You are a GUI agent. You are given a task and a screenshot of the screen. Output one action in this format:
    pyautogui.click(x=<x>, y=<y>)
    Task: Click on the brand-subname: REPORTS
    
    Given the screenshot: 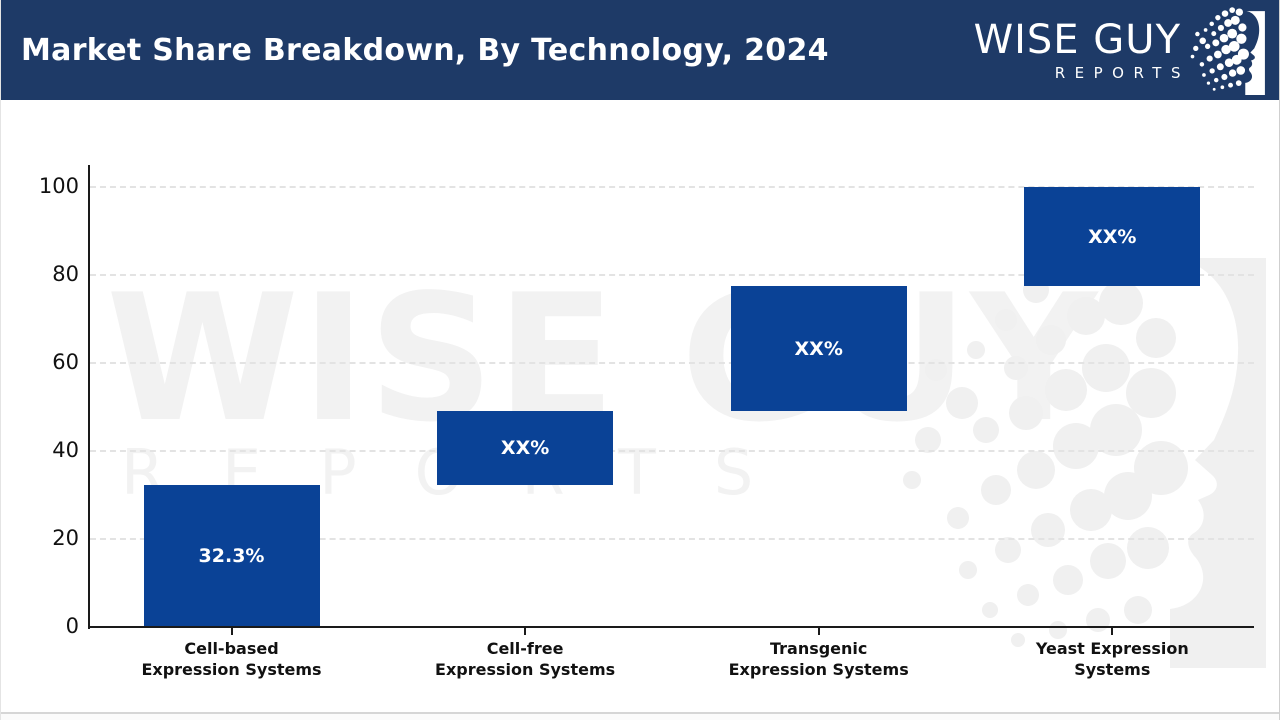 What is the action you would take?
    pyautogui.click(x=1122, y=72)
    